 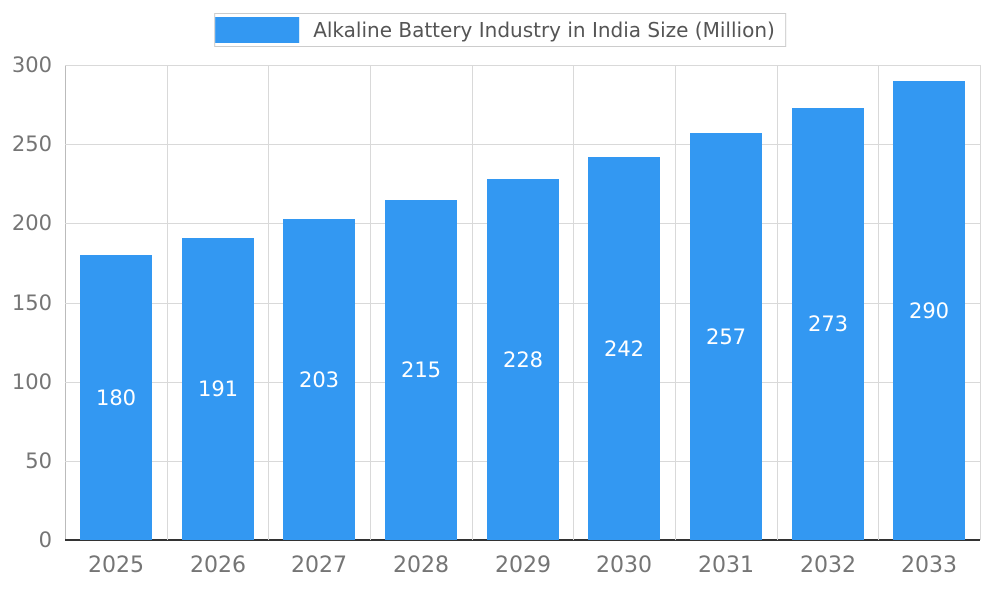 I want to click on bar-2025: 180, so click(x=116, y=397).